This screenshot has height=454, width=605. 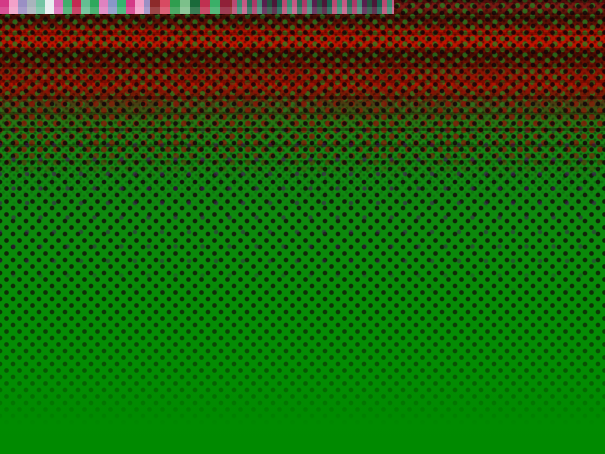 I want to click on noise-segment-green-red, so click(x=191, y=7).